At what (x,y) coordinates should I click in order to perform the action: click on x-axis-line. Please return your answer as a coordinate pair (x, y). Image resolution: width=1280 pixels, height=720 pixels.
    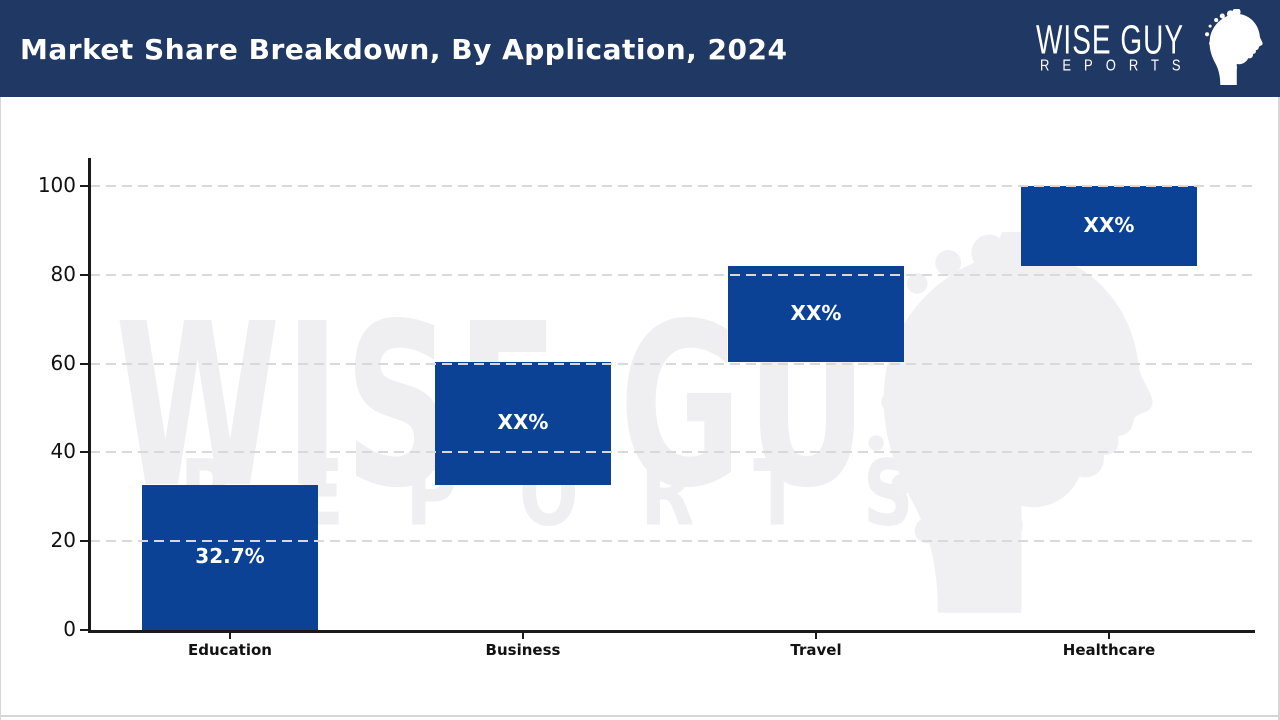
    Looking at the image, I should click on (671, 631).